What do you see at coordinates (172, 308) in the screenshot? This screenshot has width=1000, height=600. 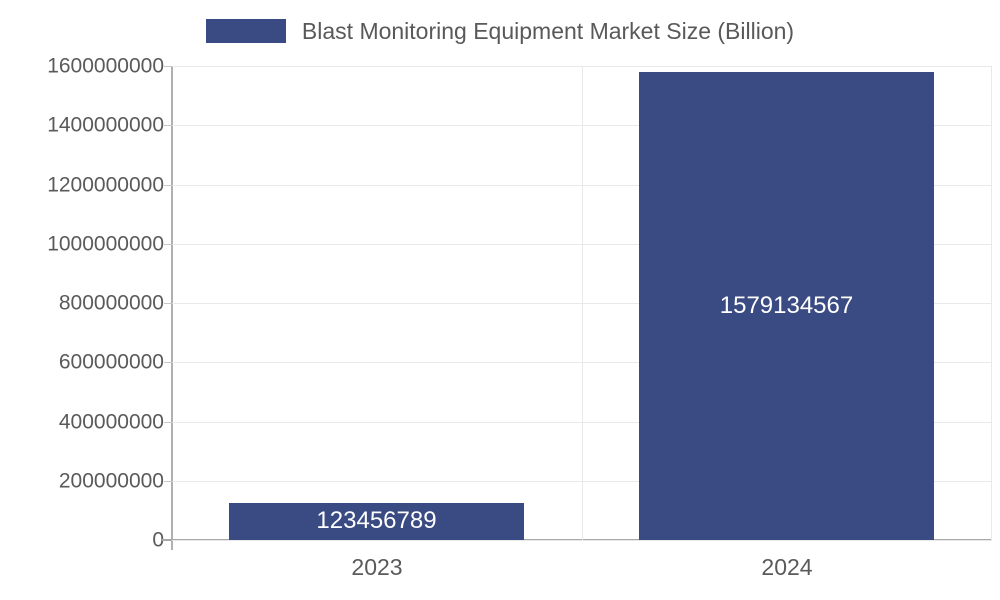 I see `y-axis-line` at bounding box center [172, 308].